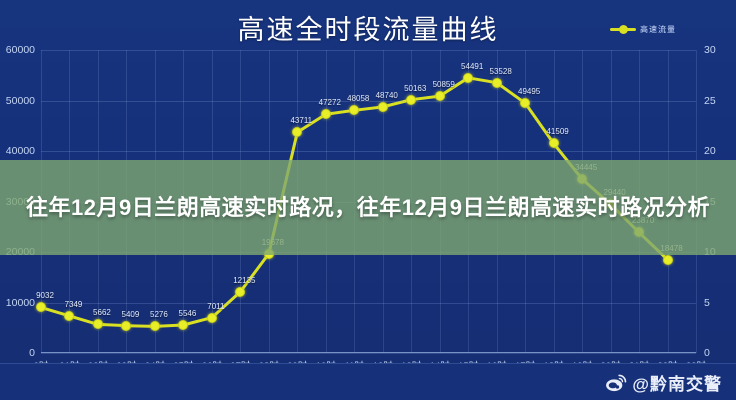 The width and height of the screenshot is (736, 400). I want to click on data-point-label: 5276, so click(159, 315).